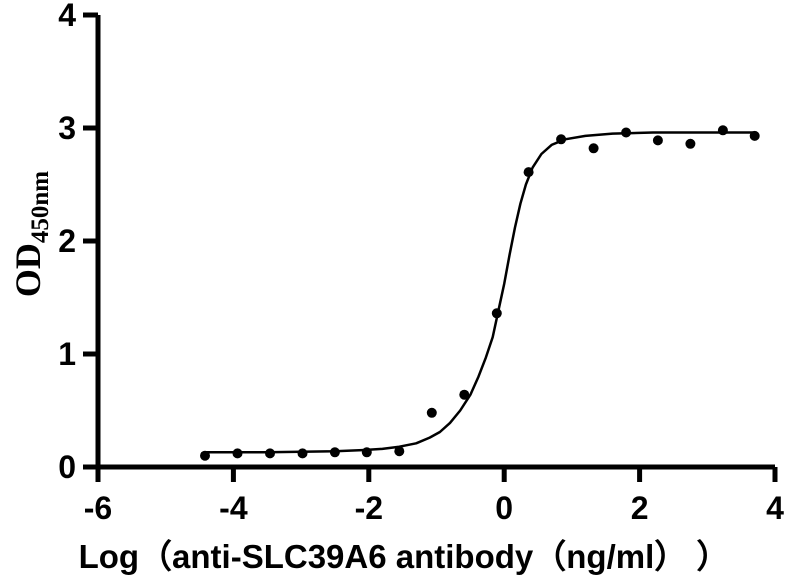 This screenshot has height=584, width=800. I want to click on x-axis-ticks: -6 -4 -2 0 2 4, so click(434, 496).